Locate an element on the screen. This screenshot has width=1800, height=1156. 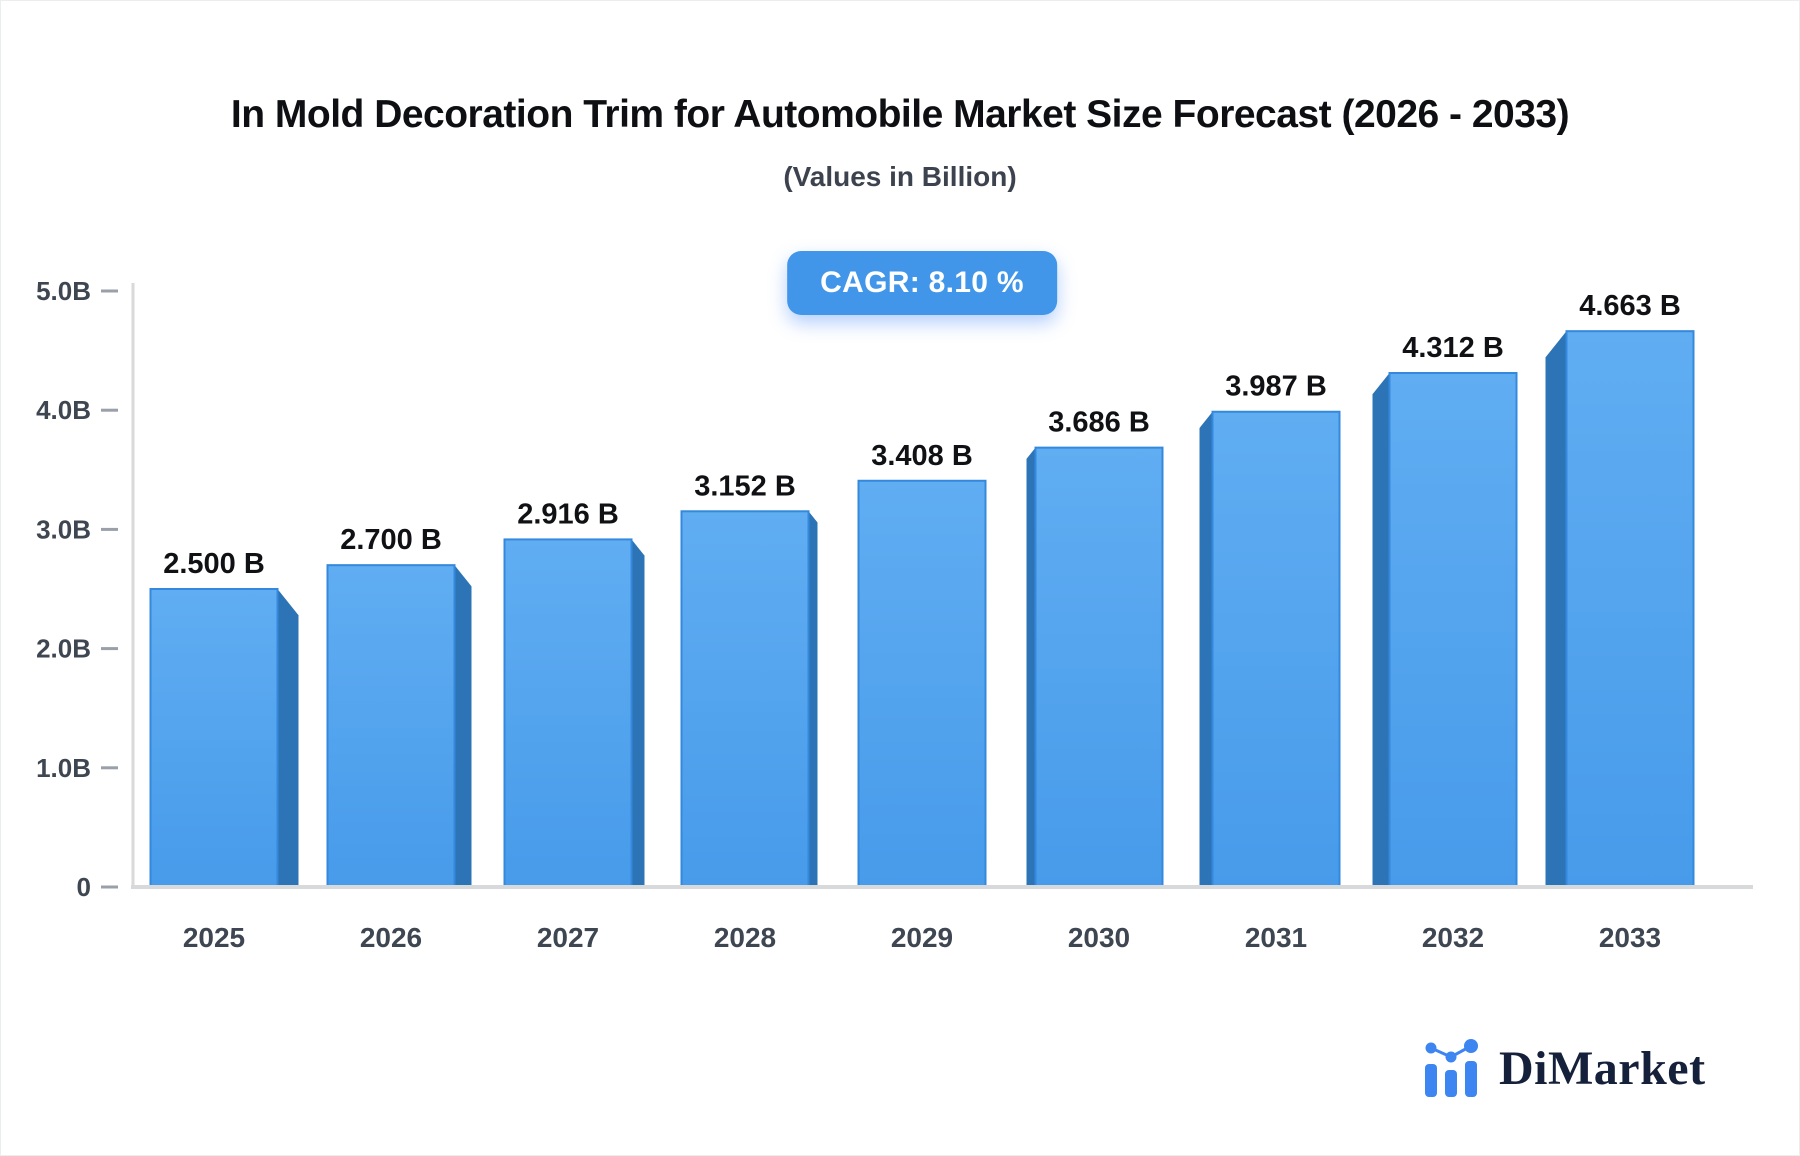
x-tick-label: 2032 is located at coordinates (1453, 937).